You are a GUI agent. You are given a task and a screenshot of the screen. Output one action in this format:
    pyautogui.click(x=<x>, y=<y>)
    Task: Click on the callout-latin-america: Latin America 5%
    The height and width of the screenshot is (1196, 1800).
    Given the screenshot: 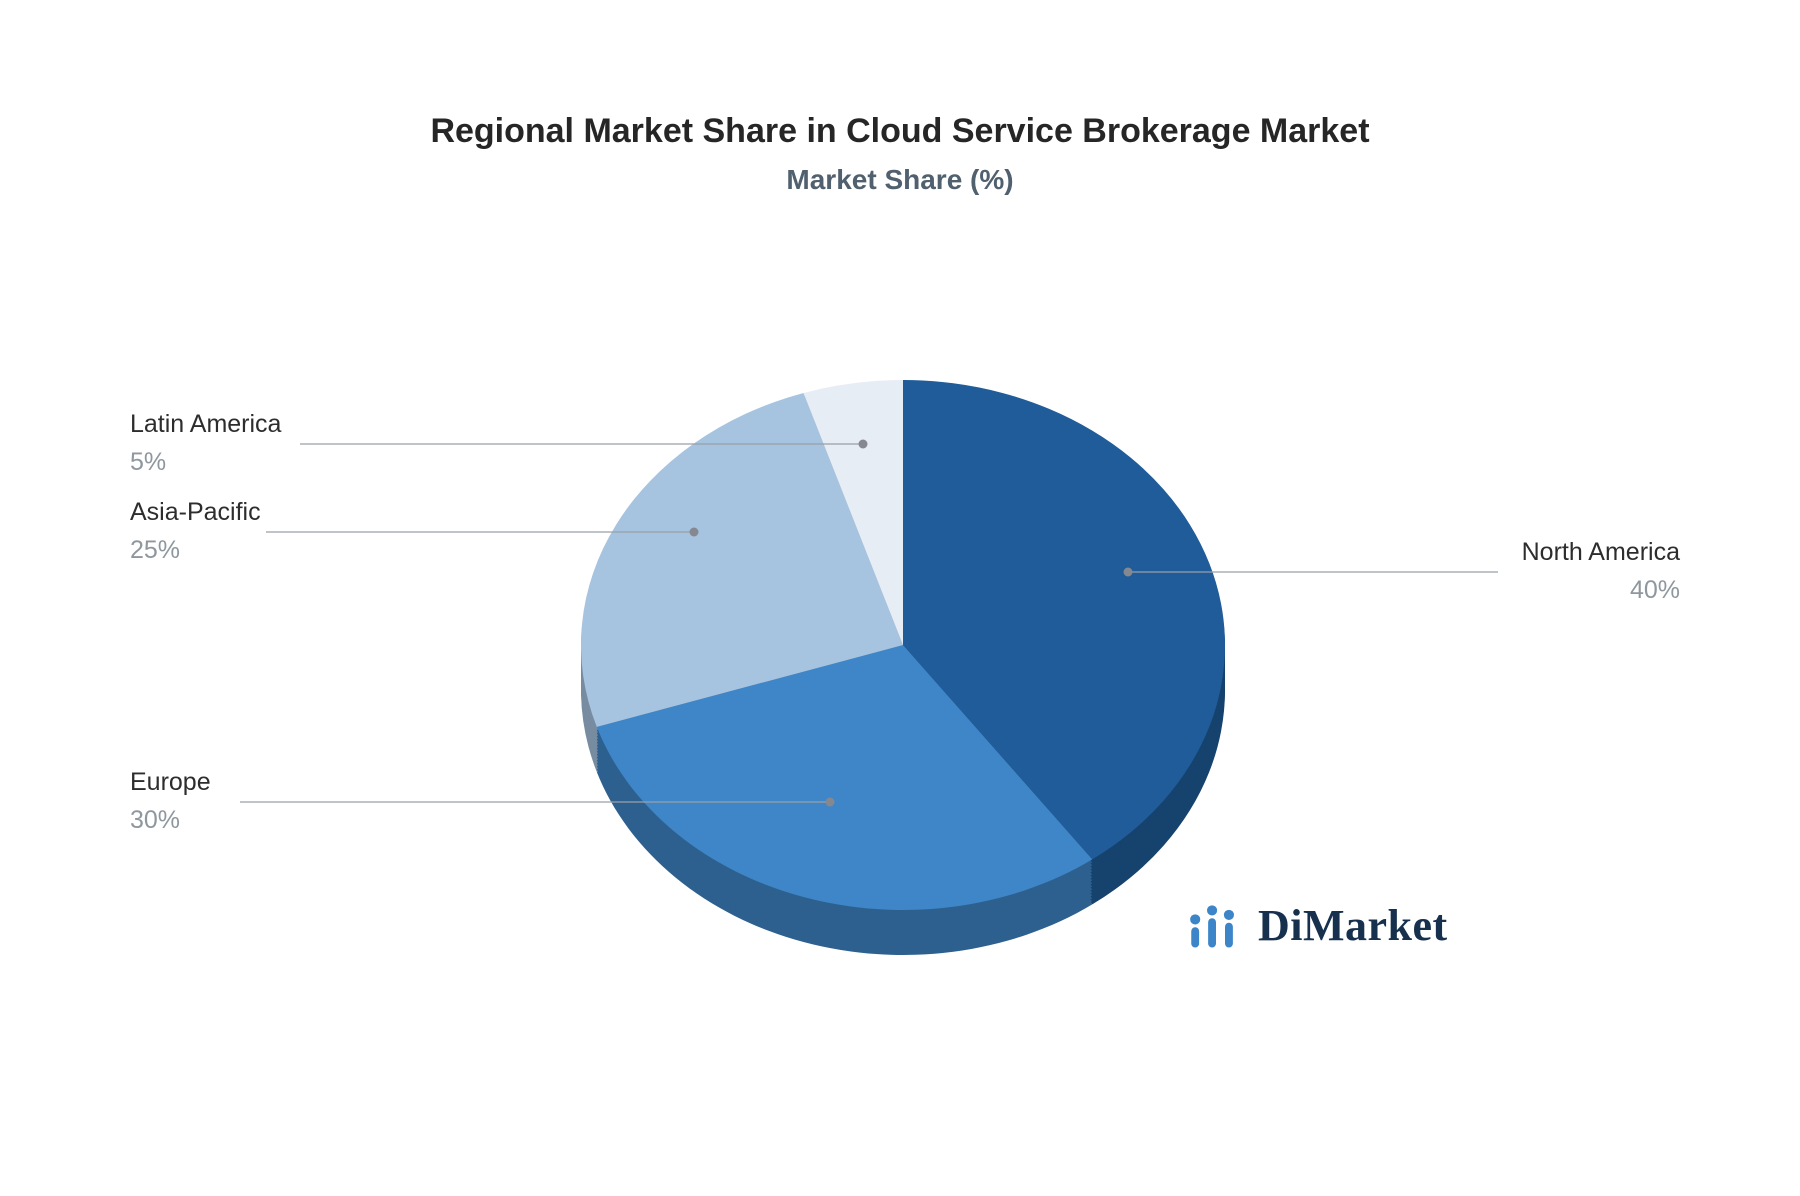 What is the action you would take?
    pyautogui.click(x=205, y=443)
    